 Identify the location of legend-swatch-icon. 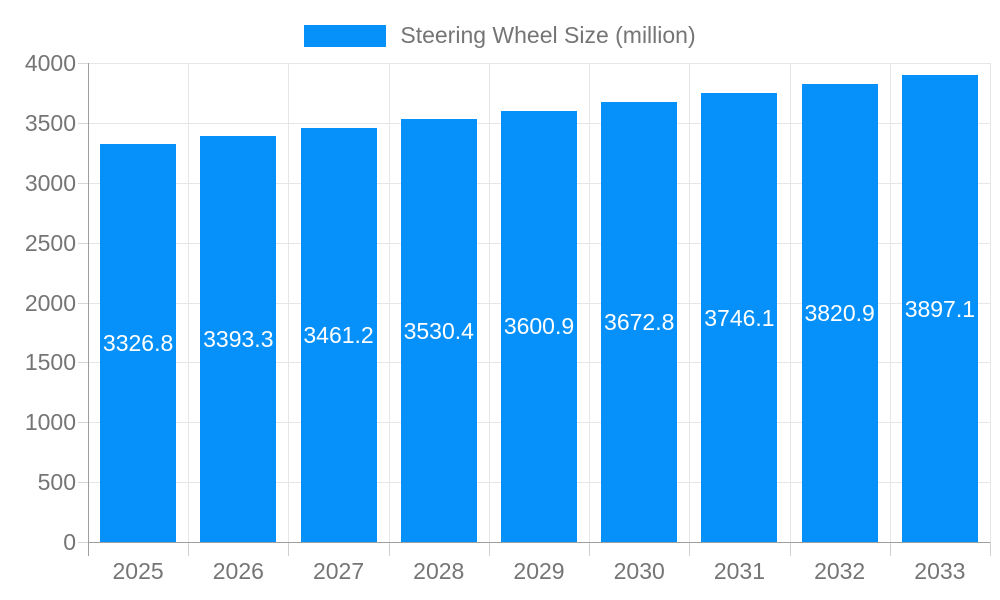
(345, 35).